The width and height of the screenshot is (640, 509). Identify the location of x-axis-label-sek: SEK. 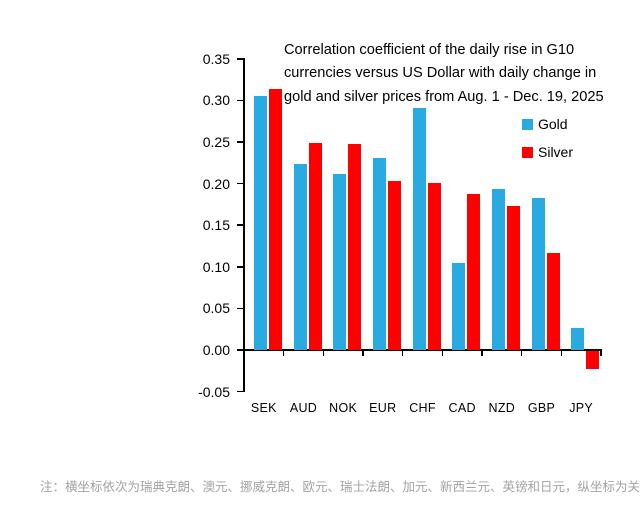
(263, 408).